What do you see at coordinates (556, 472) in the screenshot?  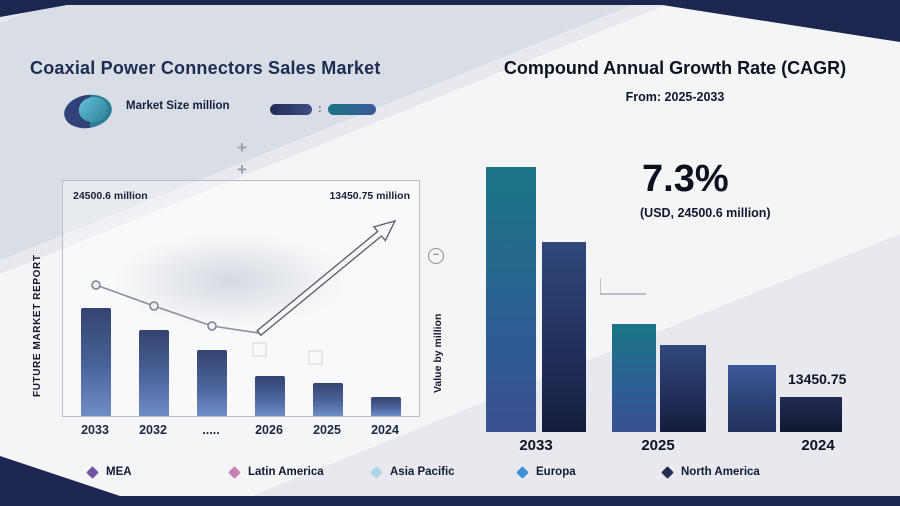 I see `legend-label: Europa` at bounding box center [556, 472].